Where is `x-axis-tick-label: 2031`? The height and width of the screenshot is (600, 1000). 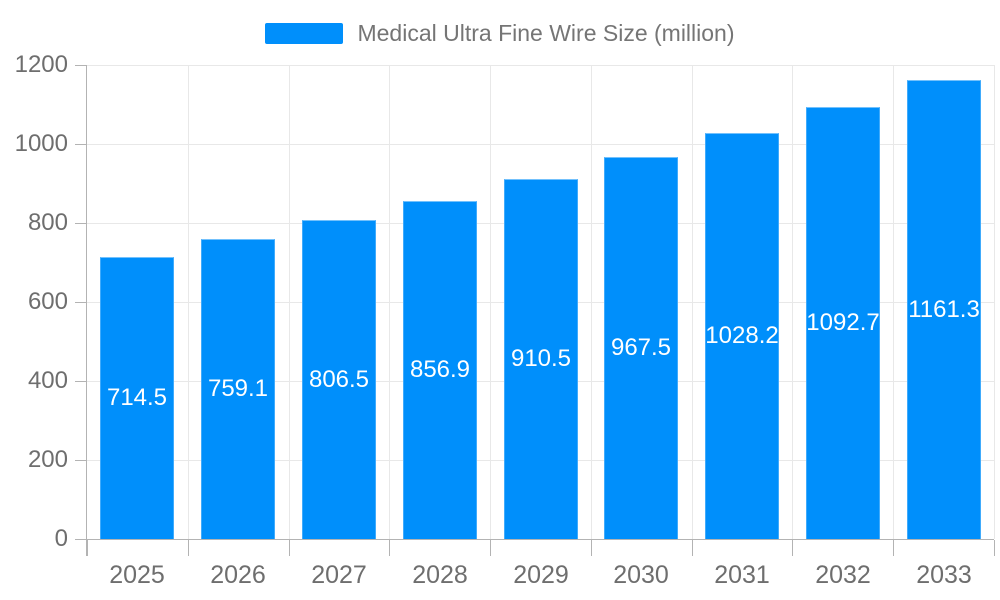
x-axis-tick-label: 2031 is located at coordinates (742, 575).